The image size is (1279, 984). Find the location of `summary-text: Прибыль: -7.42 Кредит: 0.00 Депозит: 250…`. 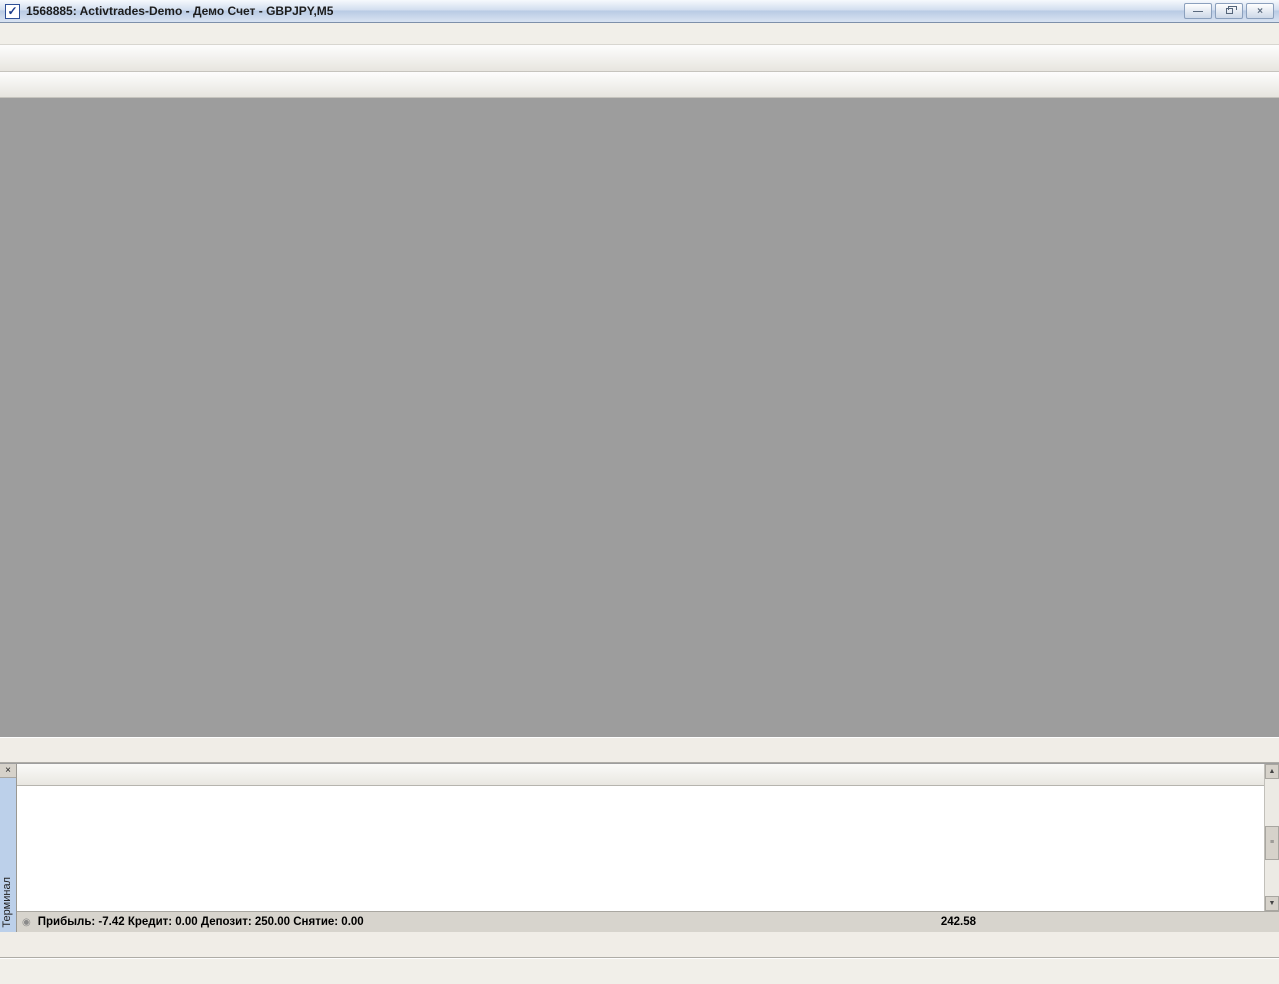

summary-text: Прибыль: -7.42 Кредит: 0.00 Депозит: 250… is located at coordinates (200, 922).